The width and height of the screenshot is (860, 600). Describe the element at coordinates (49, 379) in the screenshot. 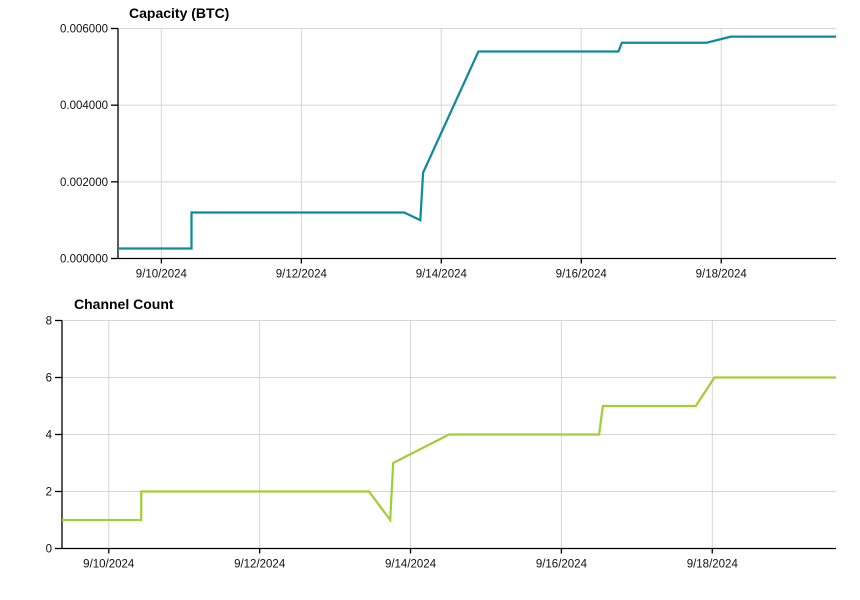

I see `y-tick-label: 6` at that location.